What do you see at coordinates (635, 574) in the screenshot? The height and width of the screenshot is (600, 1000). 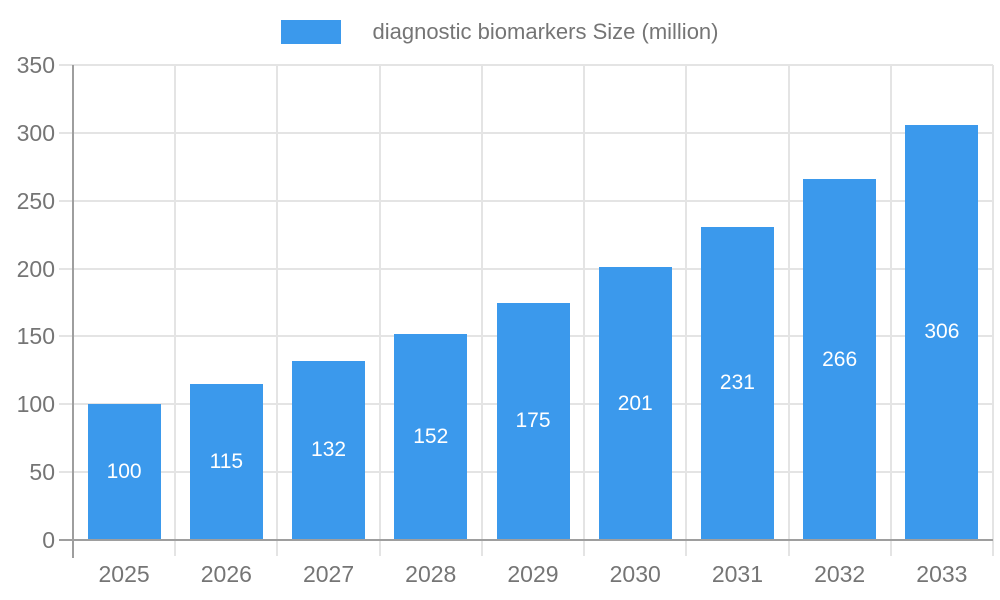 I see `x-axis-tick-label: 2030` at bounding box center [635, 574].